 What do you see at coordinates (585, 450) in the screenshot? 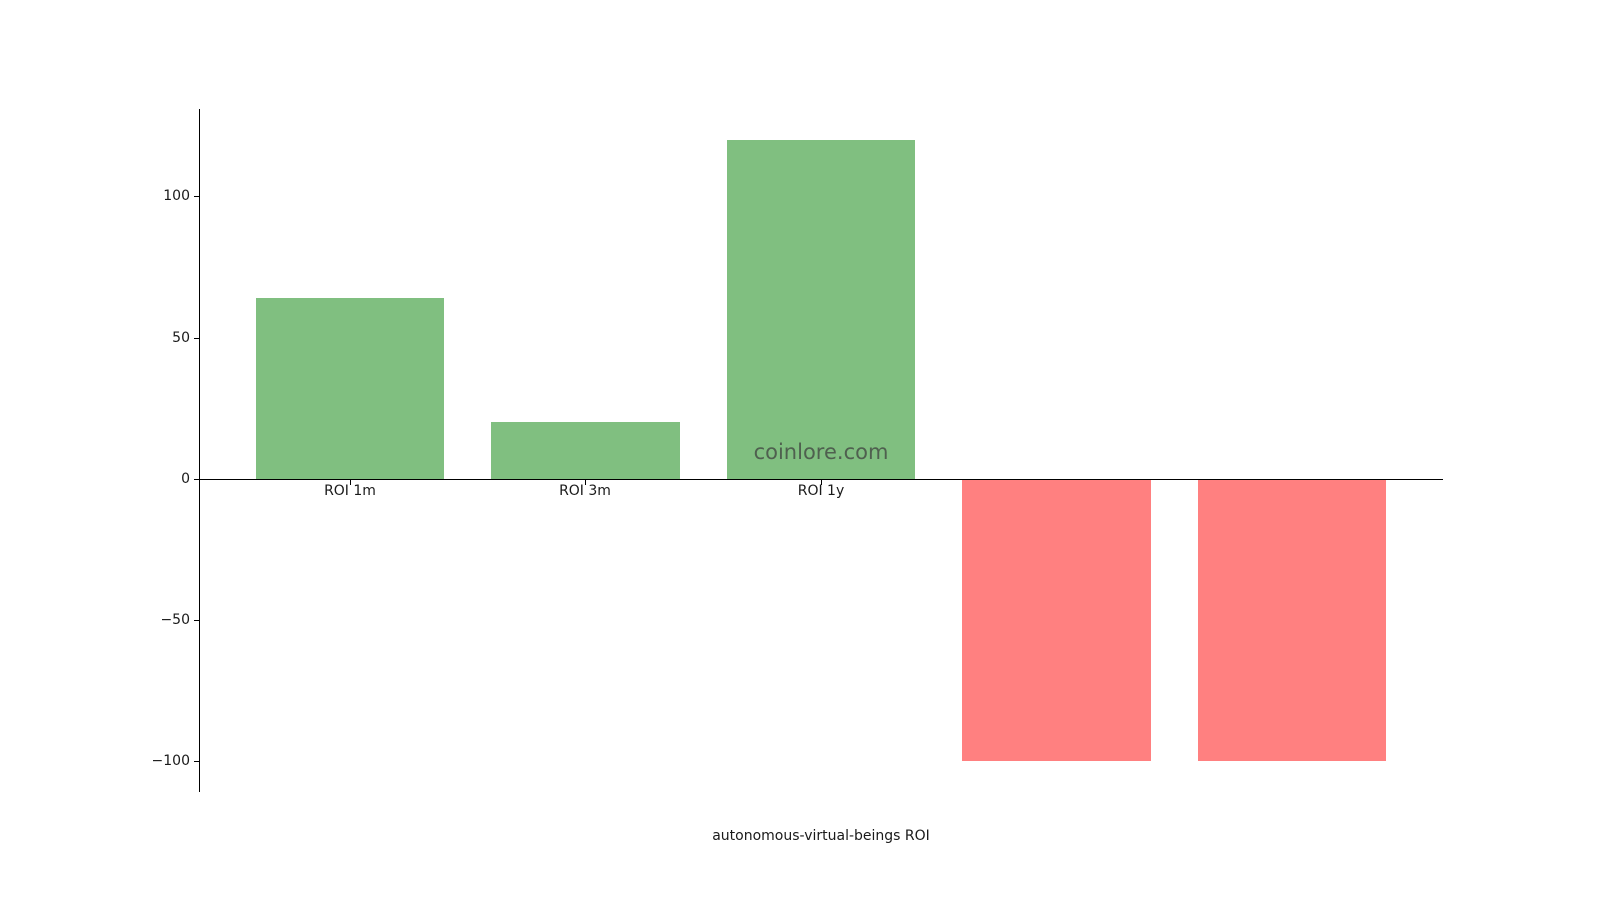
I see `bar-roi-3m` at bounding box center [585, 450].